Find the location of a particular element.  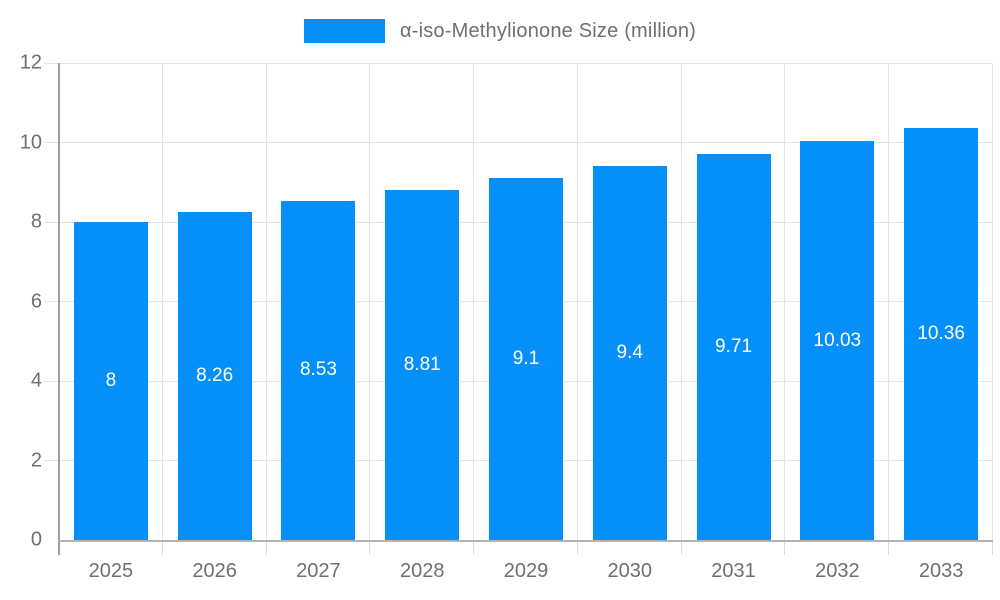

bar-value-label: 10.36 is located at coordinates (941, 334).